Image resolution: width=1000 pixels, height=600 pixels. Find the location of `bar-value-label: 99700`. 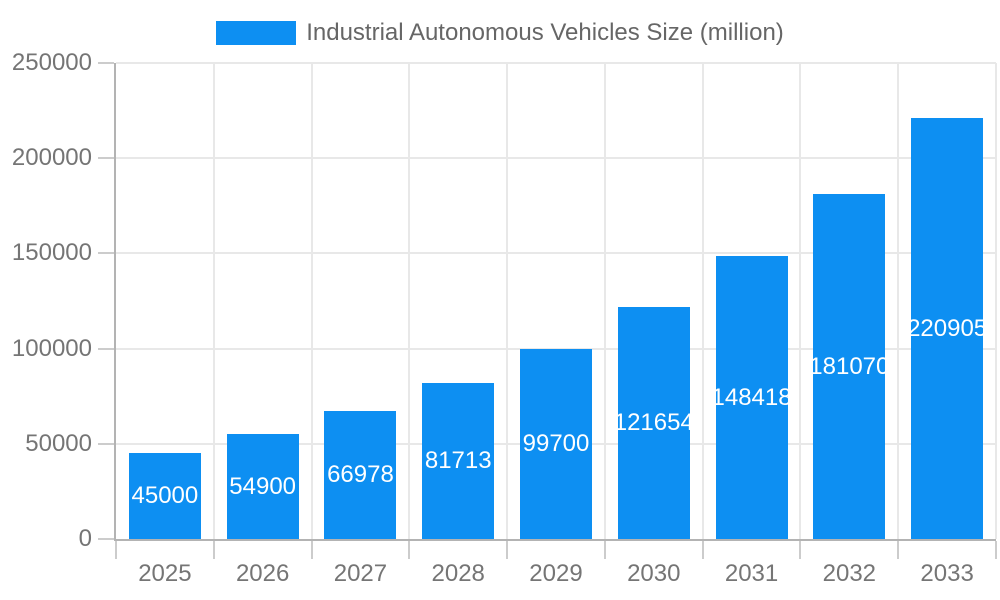

bar-value-label: 99700 is located at coordinates (556, 444).